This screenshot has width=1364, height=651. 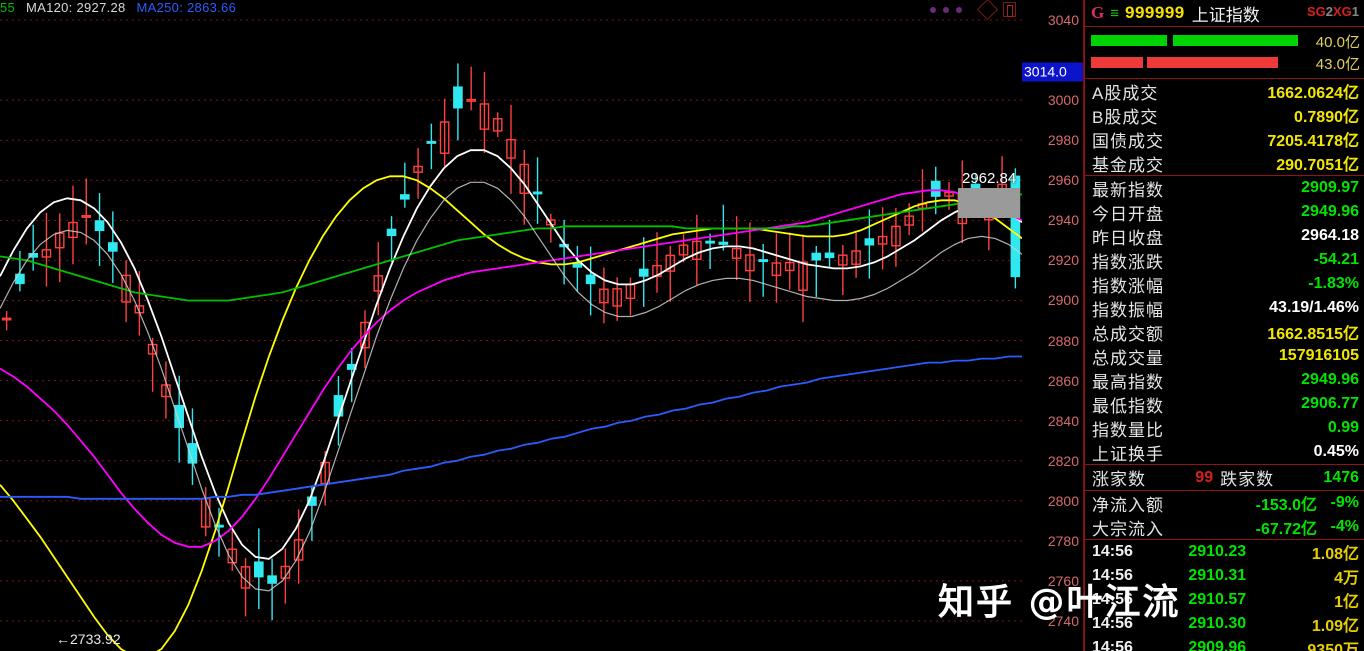 I want to click on row-label: 指数量比, so click(x=1128, y=430).